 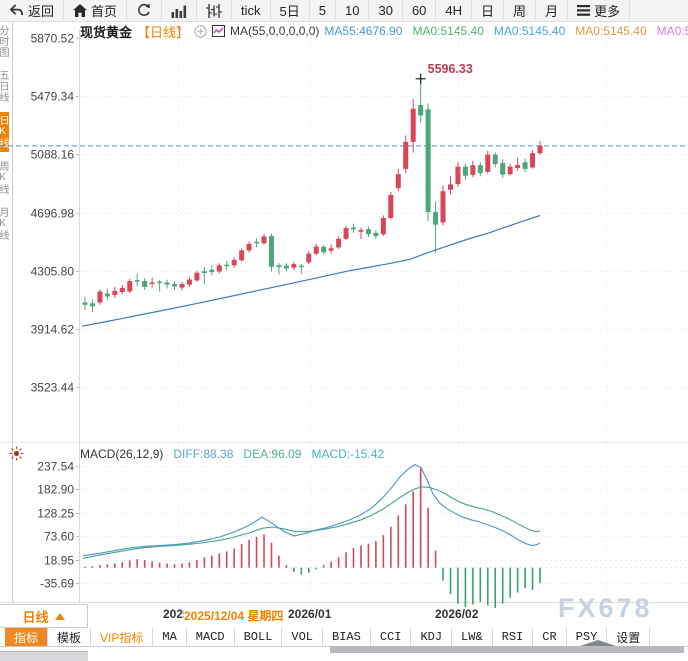 What do you see at coordinates (4, 132) in the screenshot?
I see `sidebar-item-2: 日K线` at bounding box center [4, 132].